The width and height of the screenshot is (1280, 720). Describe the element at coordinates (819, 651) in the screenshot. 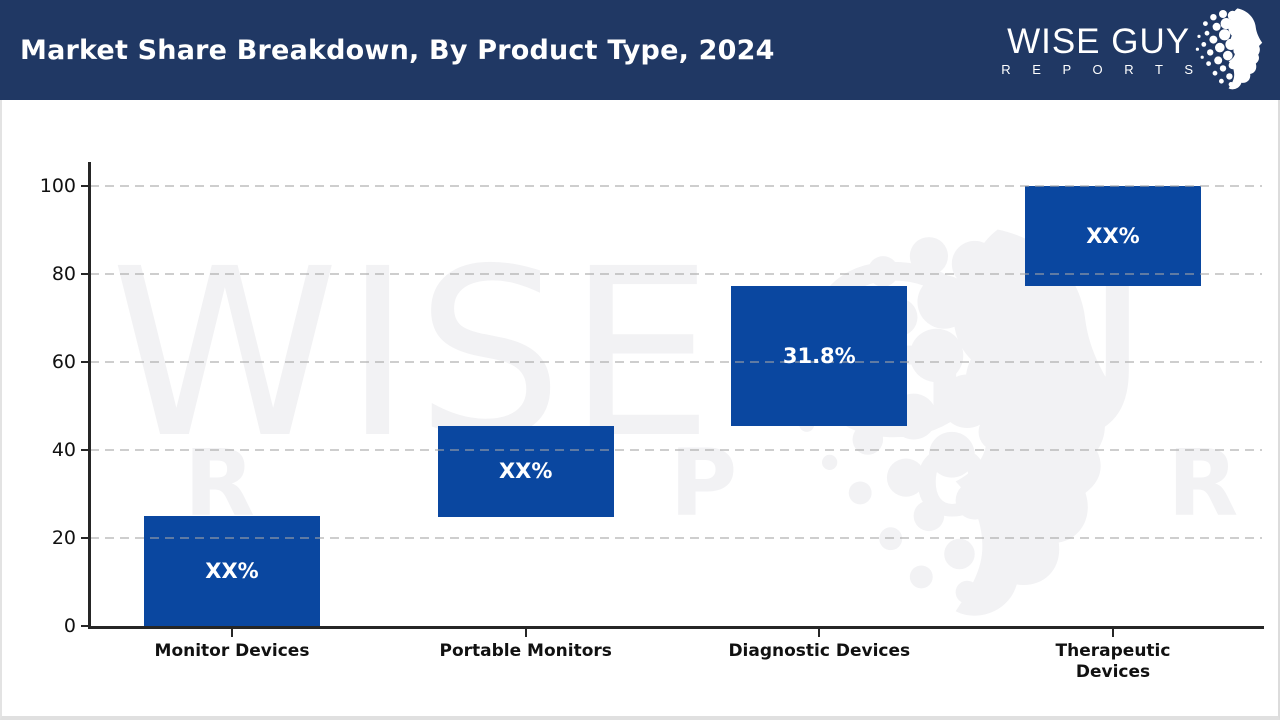

I see `x-axis-category-label: Diagnostic Devices` at that location.